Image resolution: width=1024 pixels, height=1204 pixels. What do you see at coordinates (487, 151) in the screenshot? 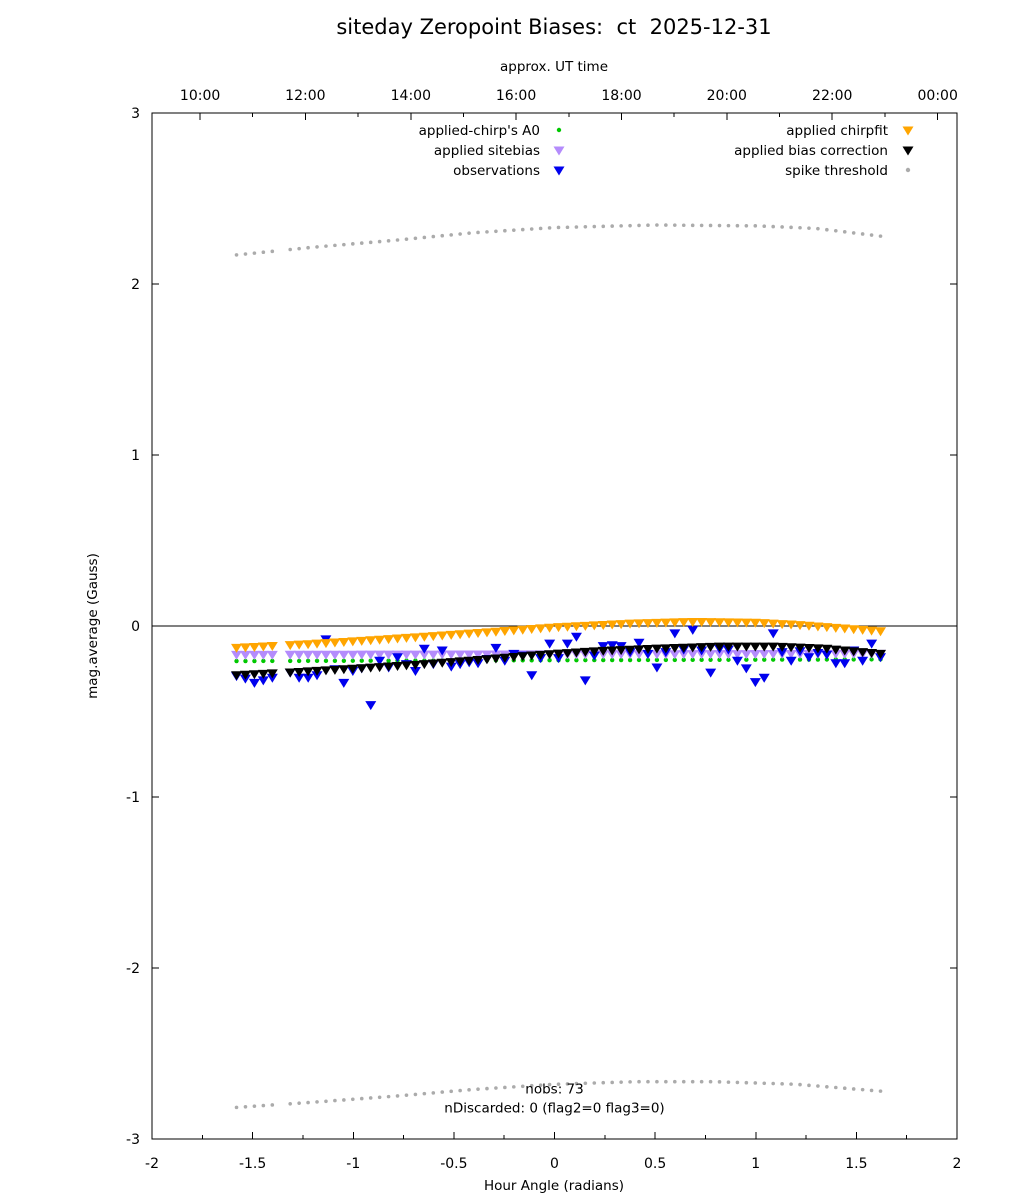
I see `legend-label: applied sitebias` at bounding box center [487, 151].